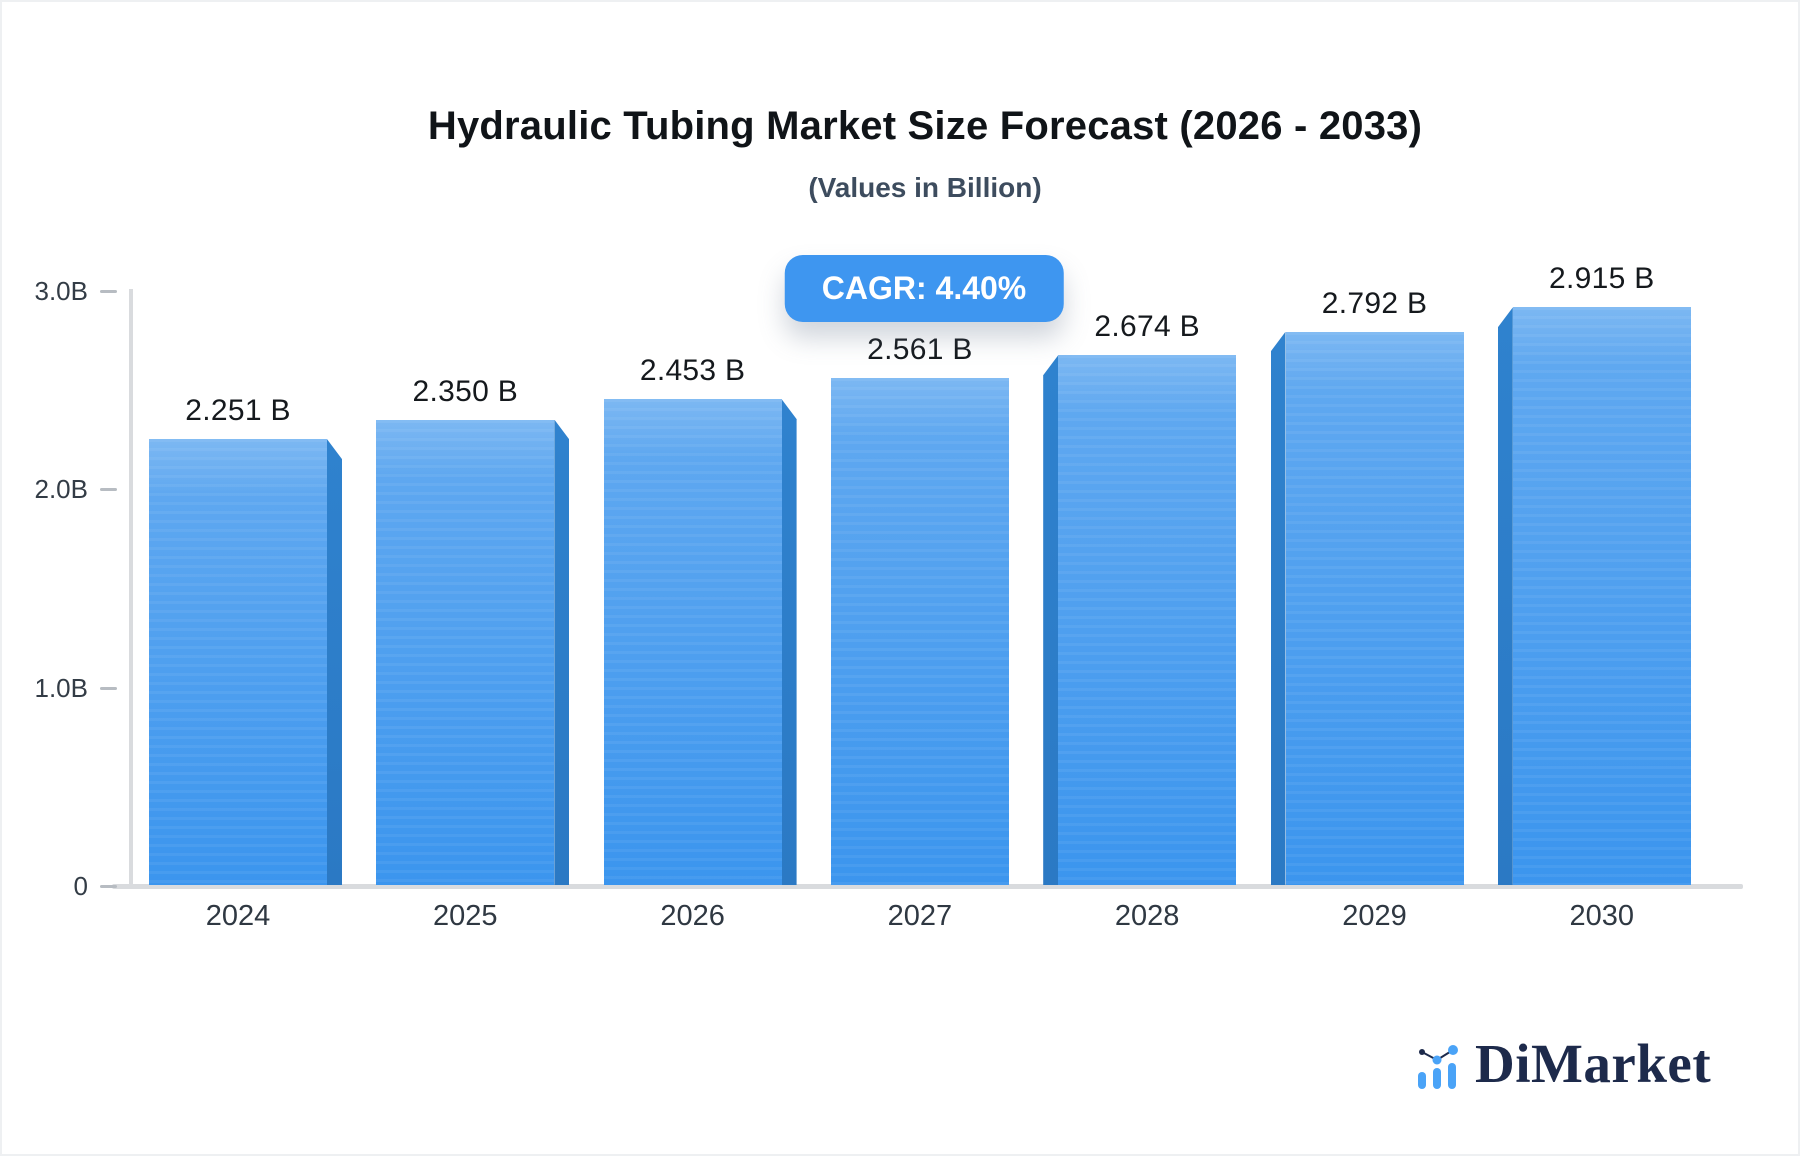 This screenshot has height=1156, width=1800. What do you see at coordinates (465, 916) in the screenshot?
I see `x-tick-label-2025: 2025` at bounding box center [465, 916].